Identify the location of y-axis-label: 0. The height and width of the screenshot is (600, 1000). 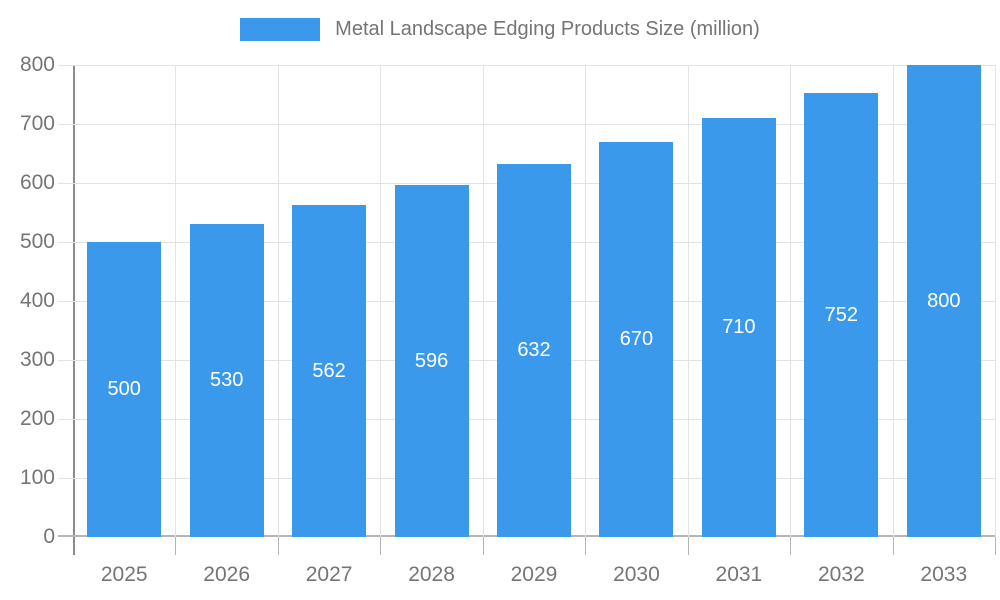
(49, 536).